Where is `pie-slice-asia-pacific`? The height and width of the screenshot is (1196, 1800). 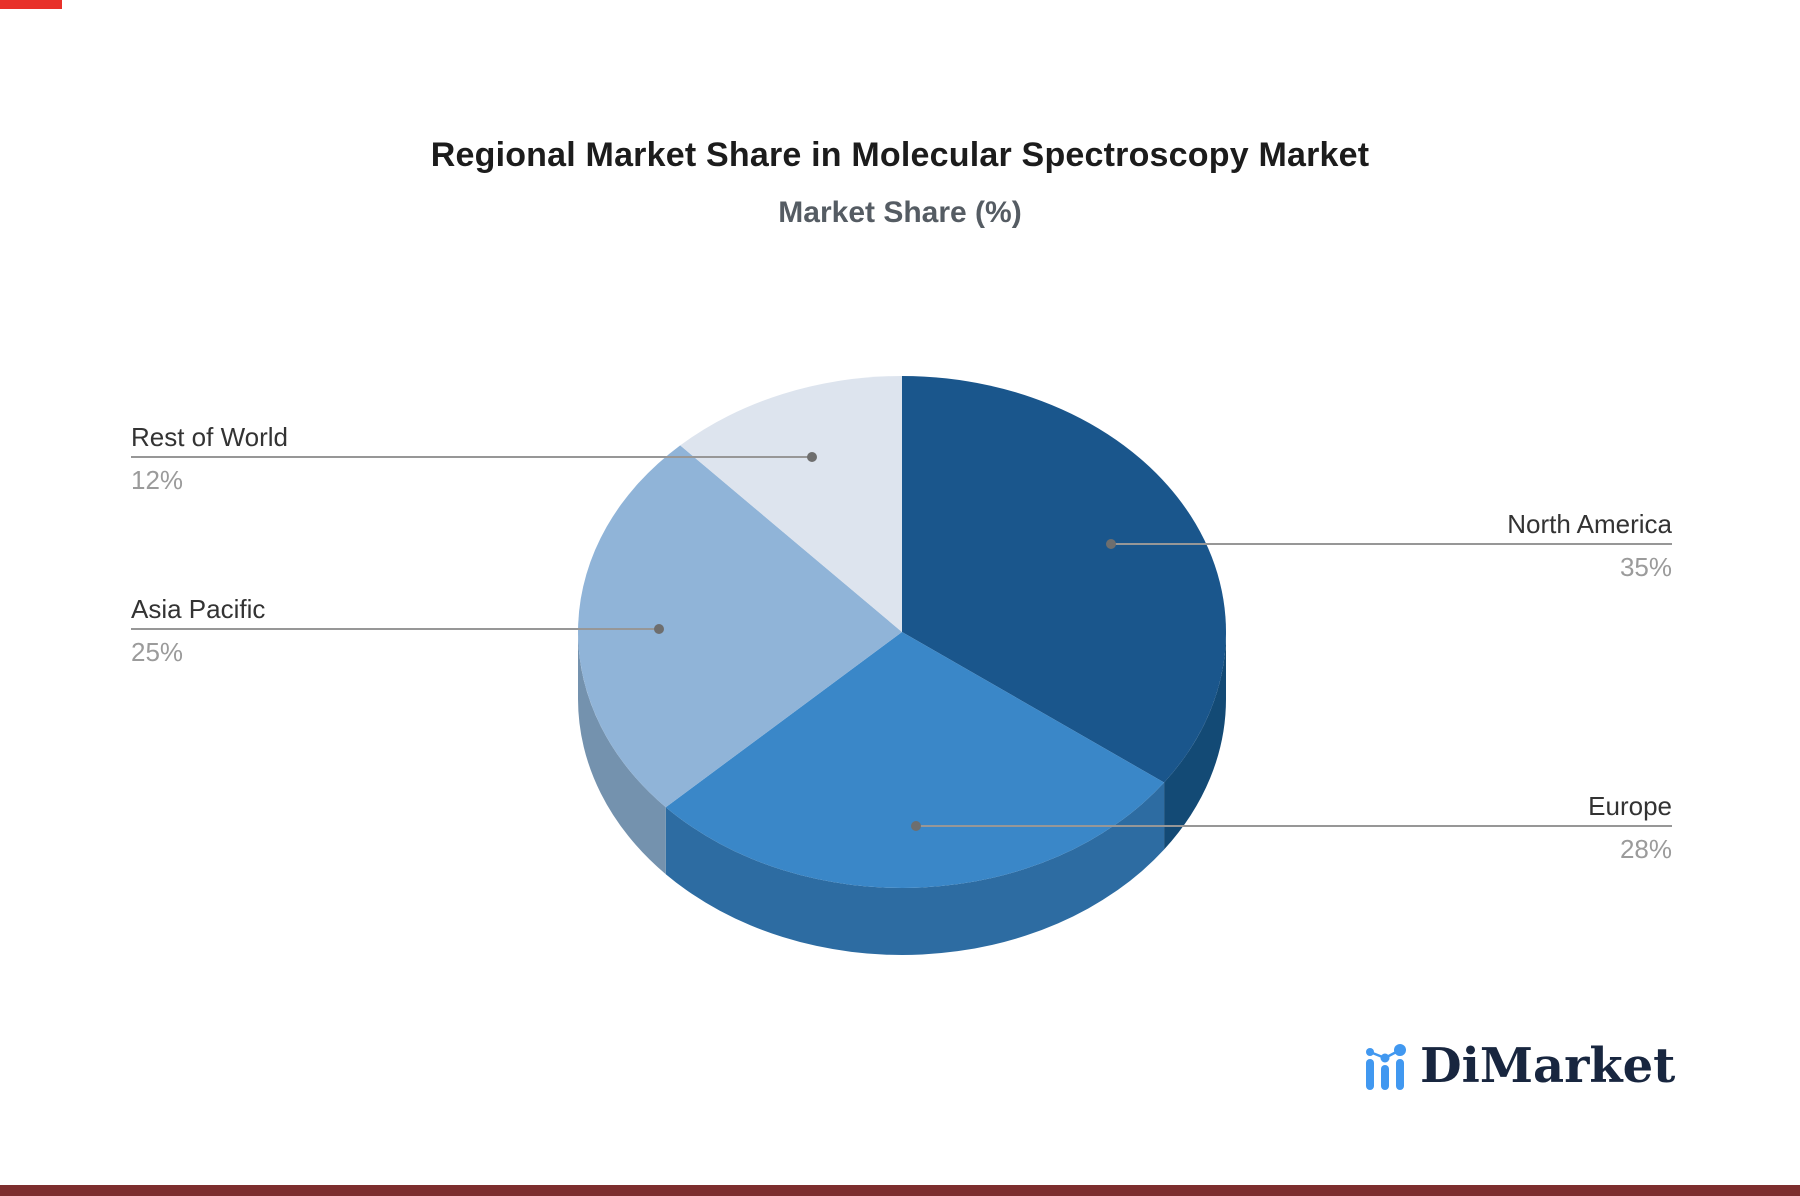
pie-slice-asia-pacific is located at coordinates (740, 626).